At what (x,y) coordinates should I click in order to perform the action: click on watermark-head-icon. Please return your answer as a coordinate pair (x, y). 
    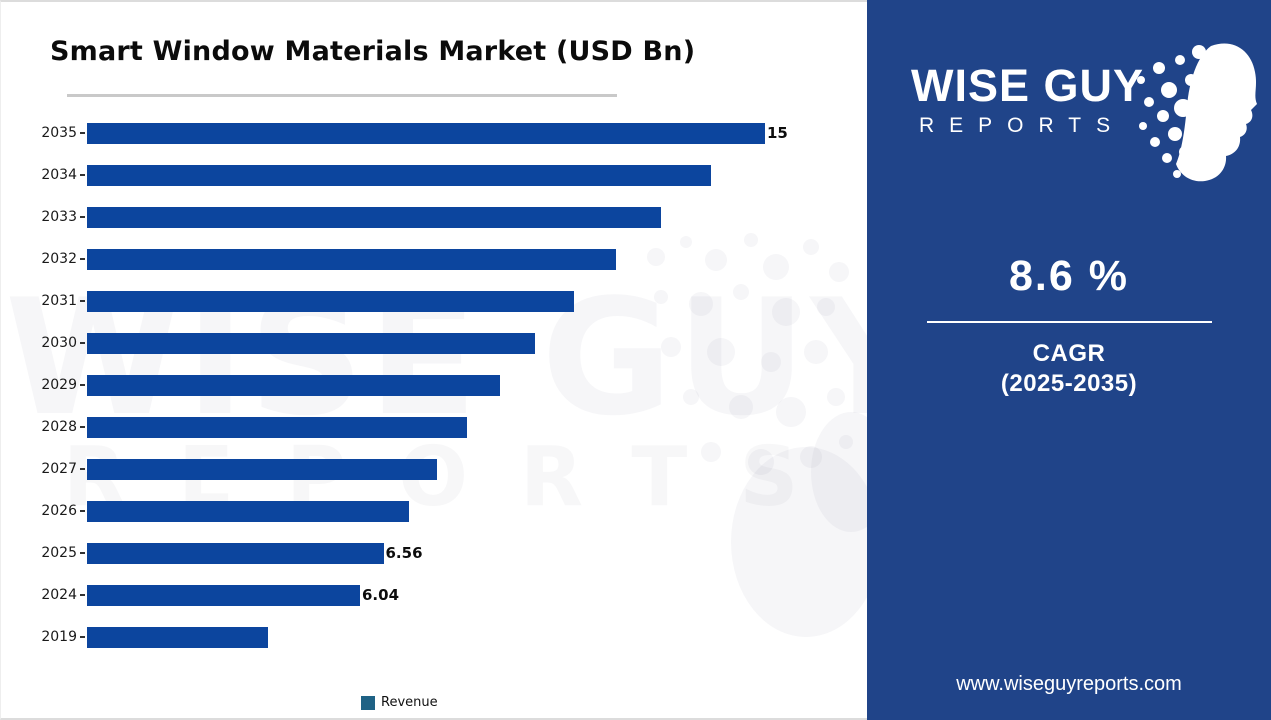
    Looking at the image, I should click on (757, 435).